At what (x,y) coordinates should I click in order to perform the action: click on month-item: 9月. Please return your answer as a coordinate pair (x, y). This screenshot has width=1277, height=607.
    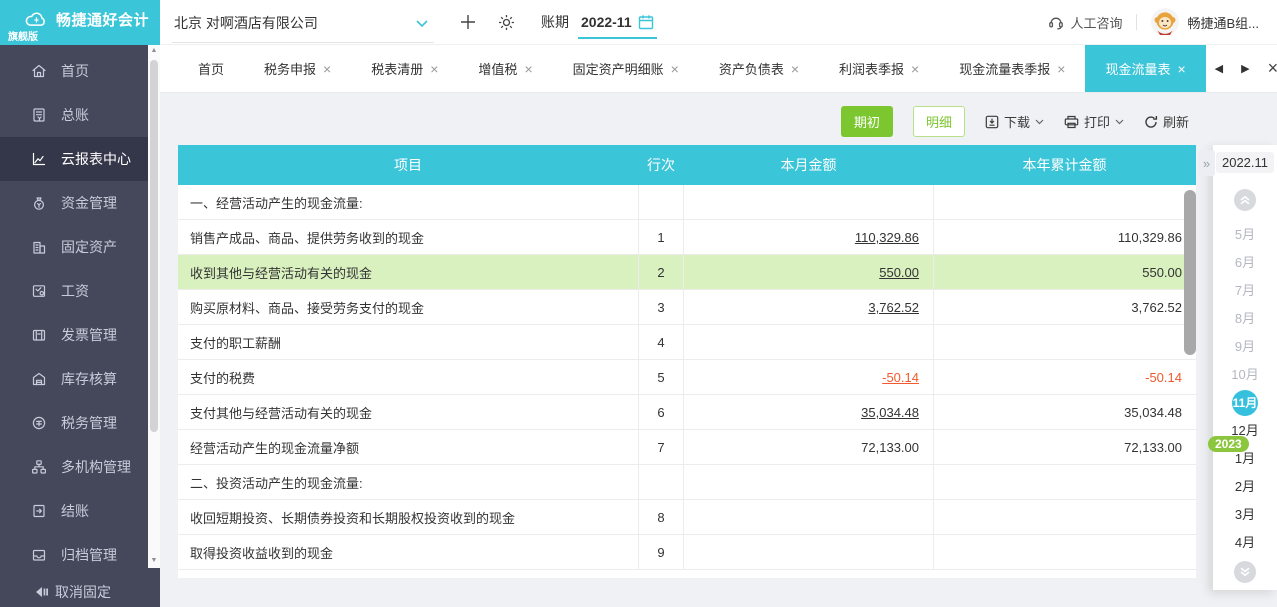
    Looking at the image, I should click on (1245, 346).